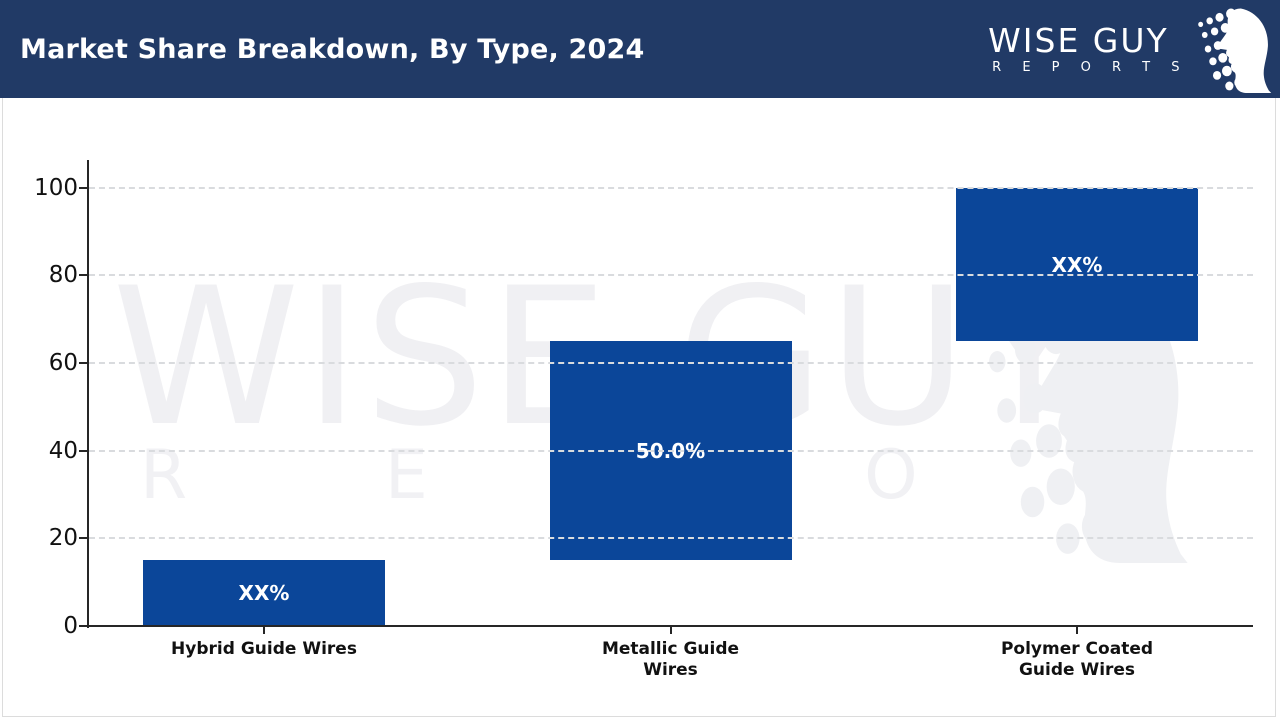  Describe the element at coordinates (1077, 659) in the screenshot. I see `x-category-label: Polymer Coated Guide Wires` at that location.